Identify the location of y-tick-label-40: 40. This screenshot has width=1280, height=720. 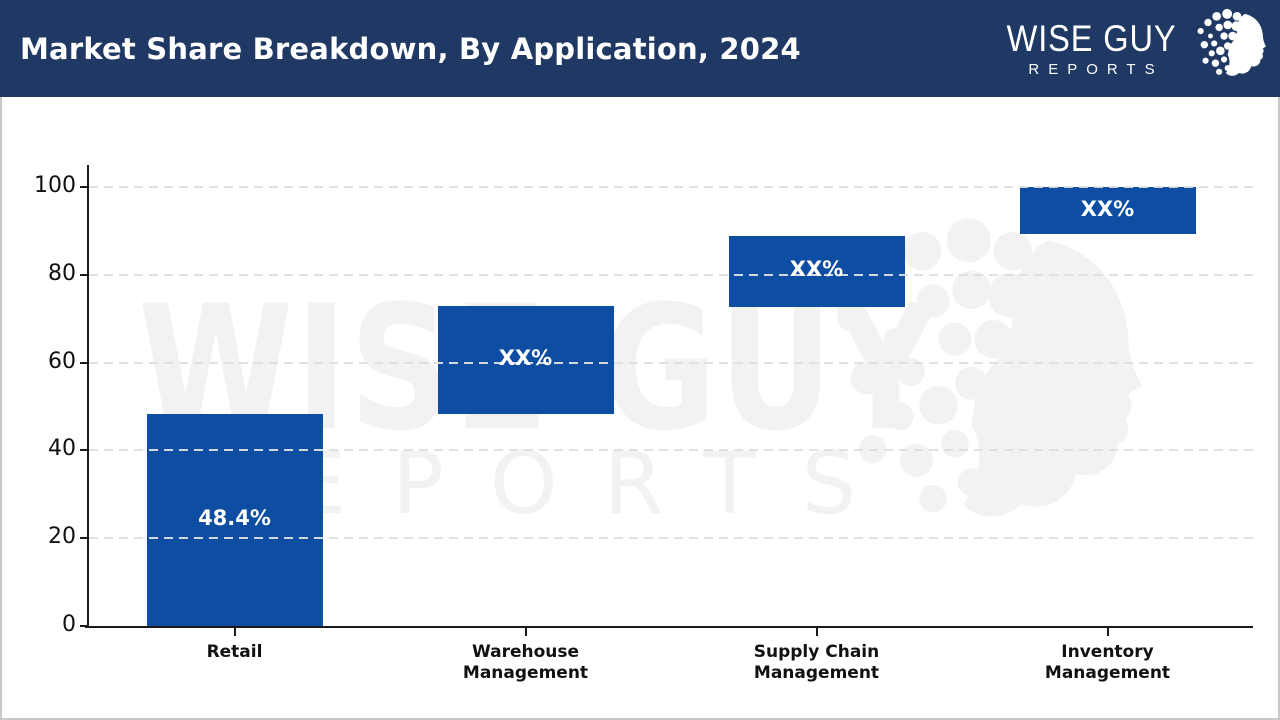
(62, 449).